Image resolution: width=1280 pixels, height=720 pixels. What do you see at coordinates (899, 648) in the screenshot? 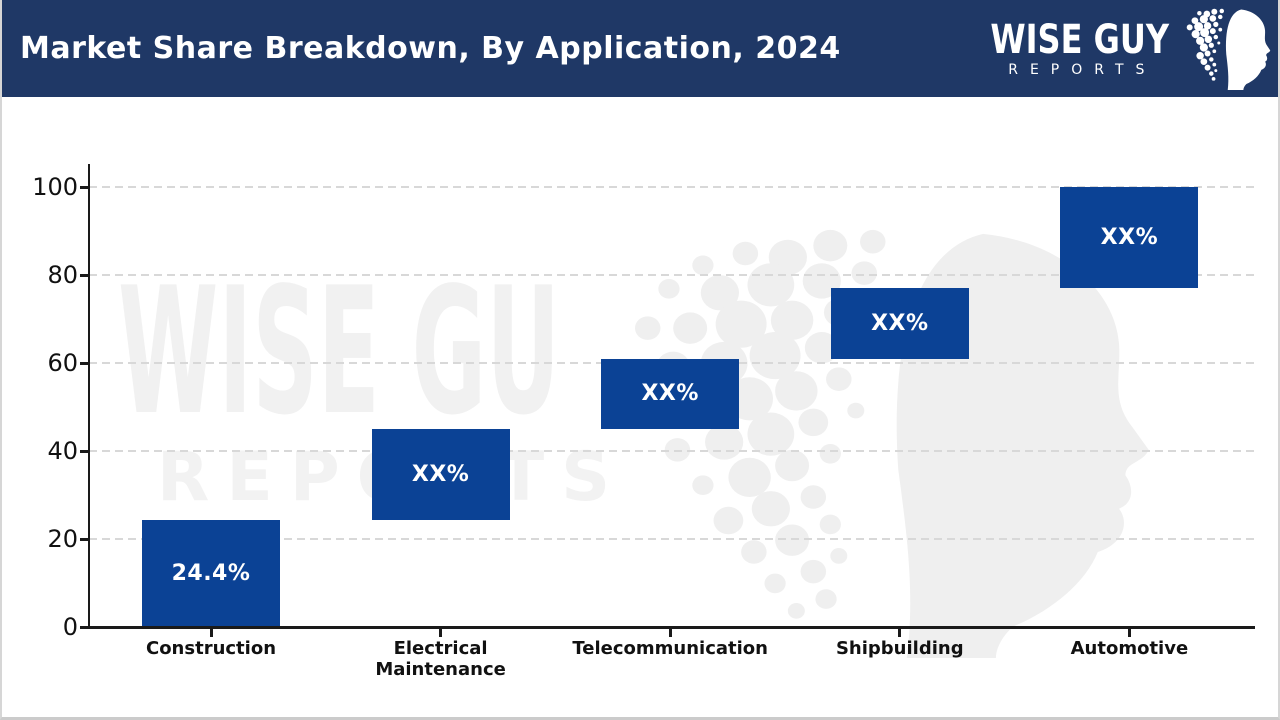
I see `x-axis-category-label: Shipbuilding` at bounding box center [899, 648].